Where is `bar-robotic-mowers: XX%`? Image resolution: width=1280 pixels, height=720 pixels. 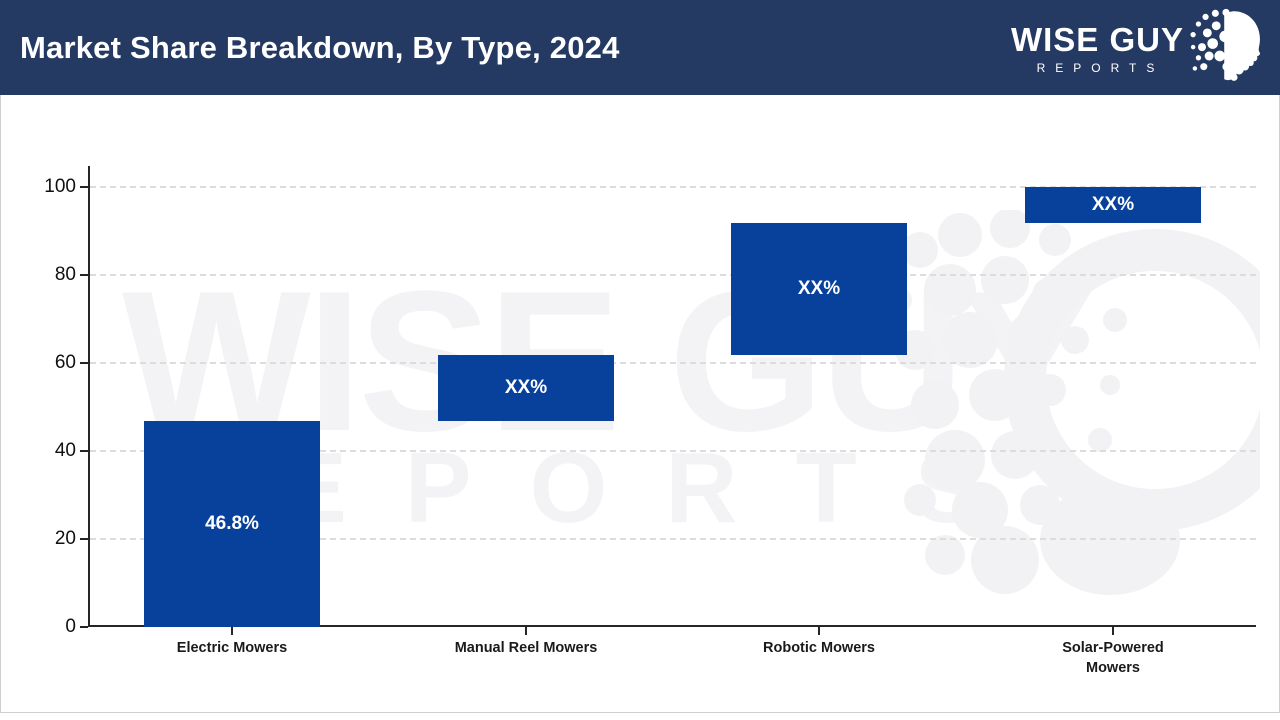 bar-robotic-mowers: XX% is located at coordinates (819, 289).